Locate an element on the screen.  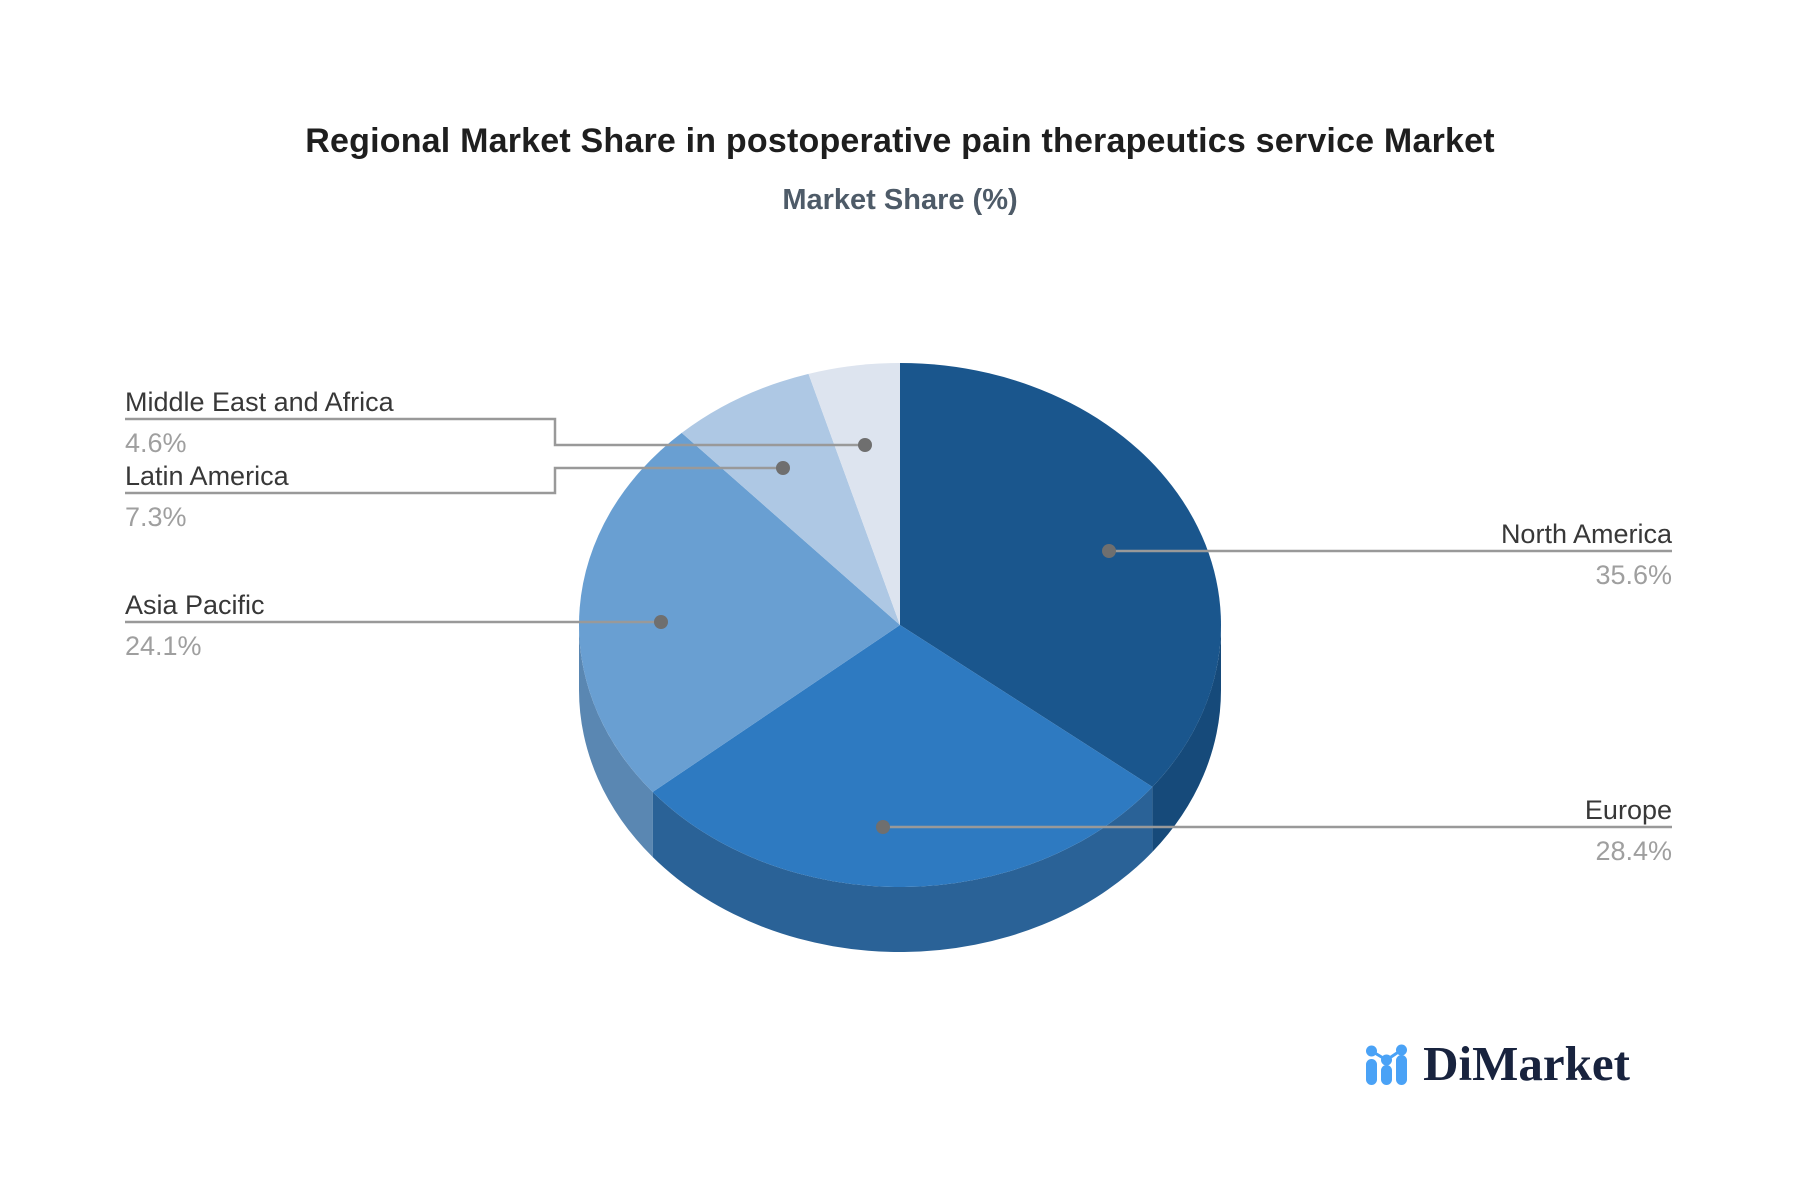
pie-slice-north-america is located at coordinates (1061, 575).